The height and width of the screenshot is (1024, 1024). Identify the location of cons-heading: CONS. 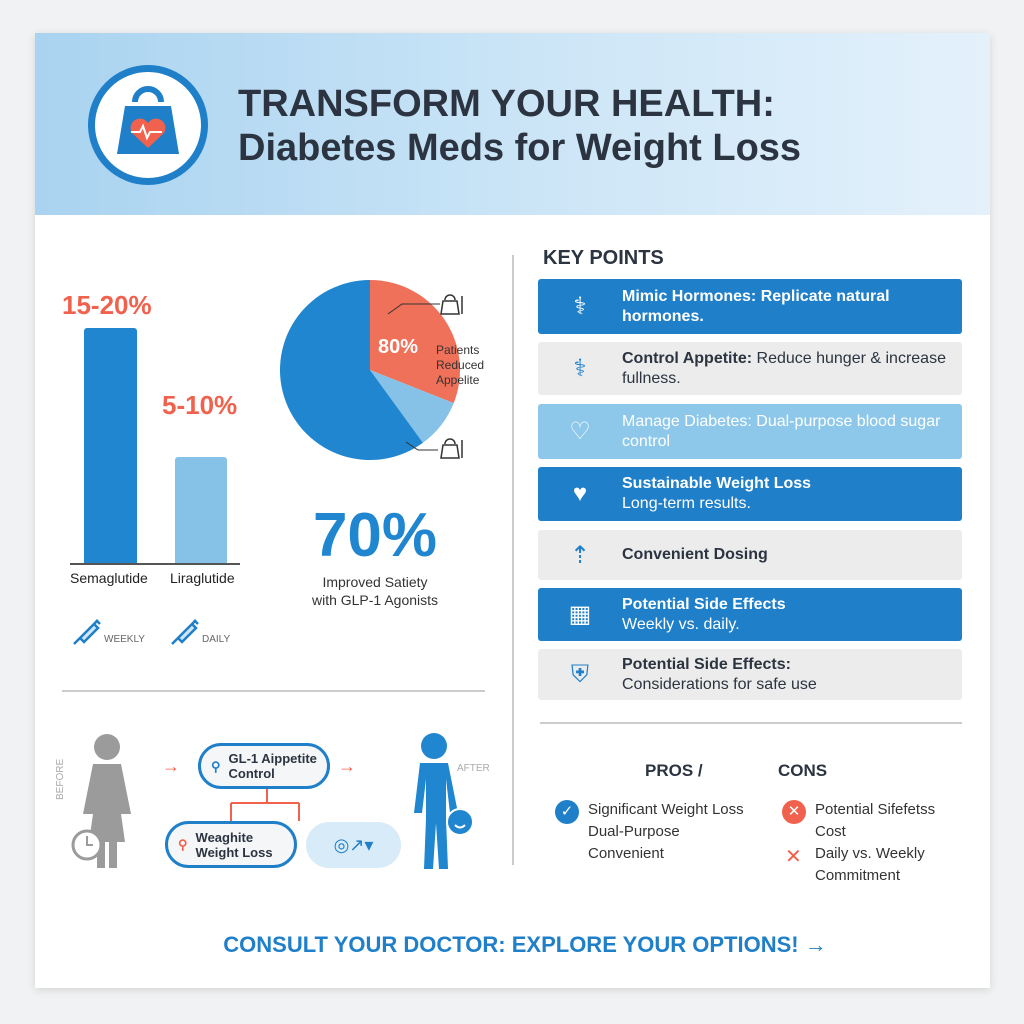
(803, 770).